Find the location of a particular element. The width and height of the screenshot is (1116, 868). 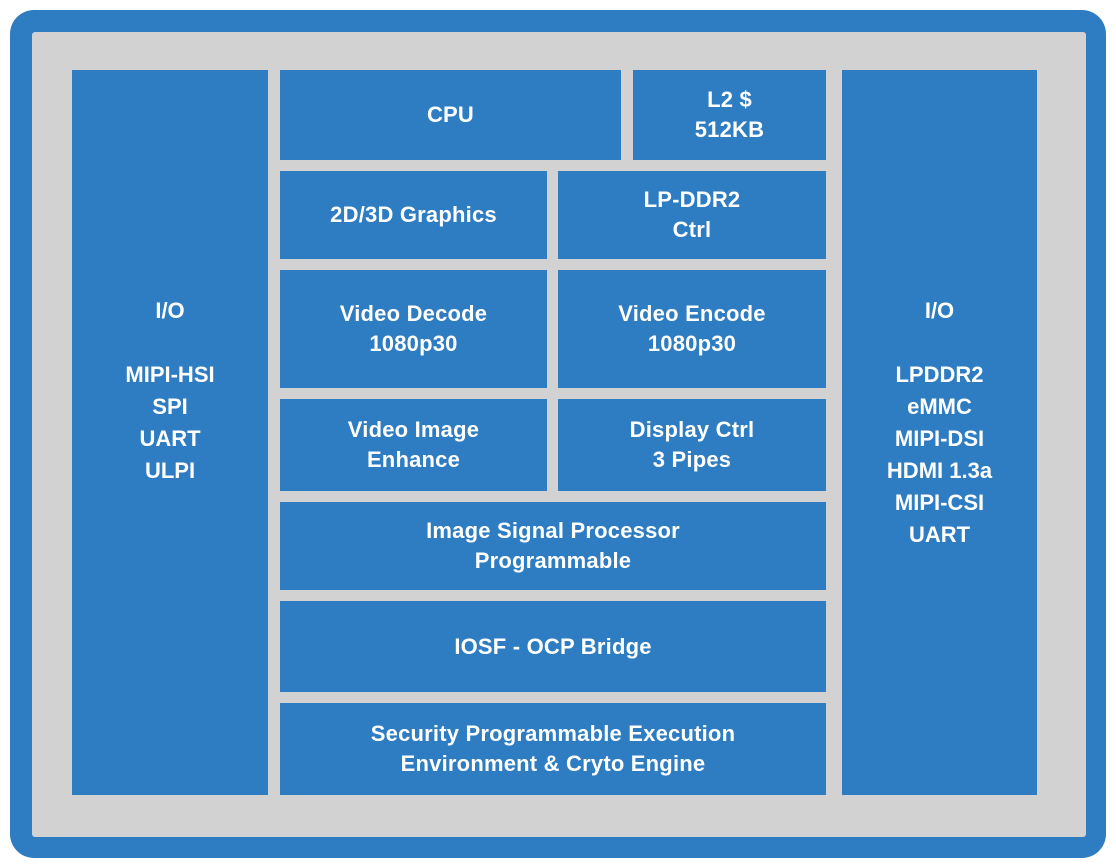

left-io-block: I/O MIPI-HSI SPI UART ULPI is located at coordinates (170, 432).